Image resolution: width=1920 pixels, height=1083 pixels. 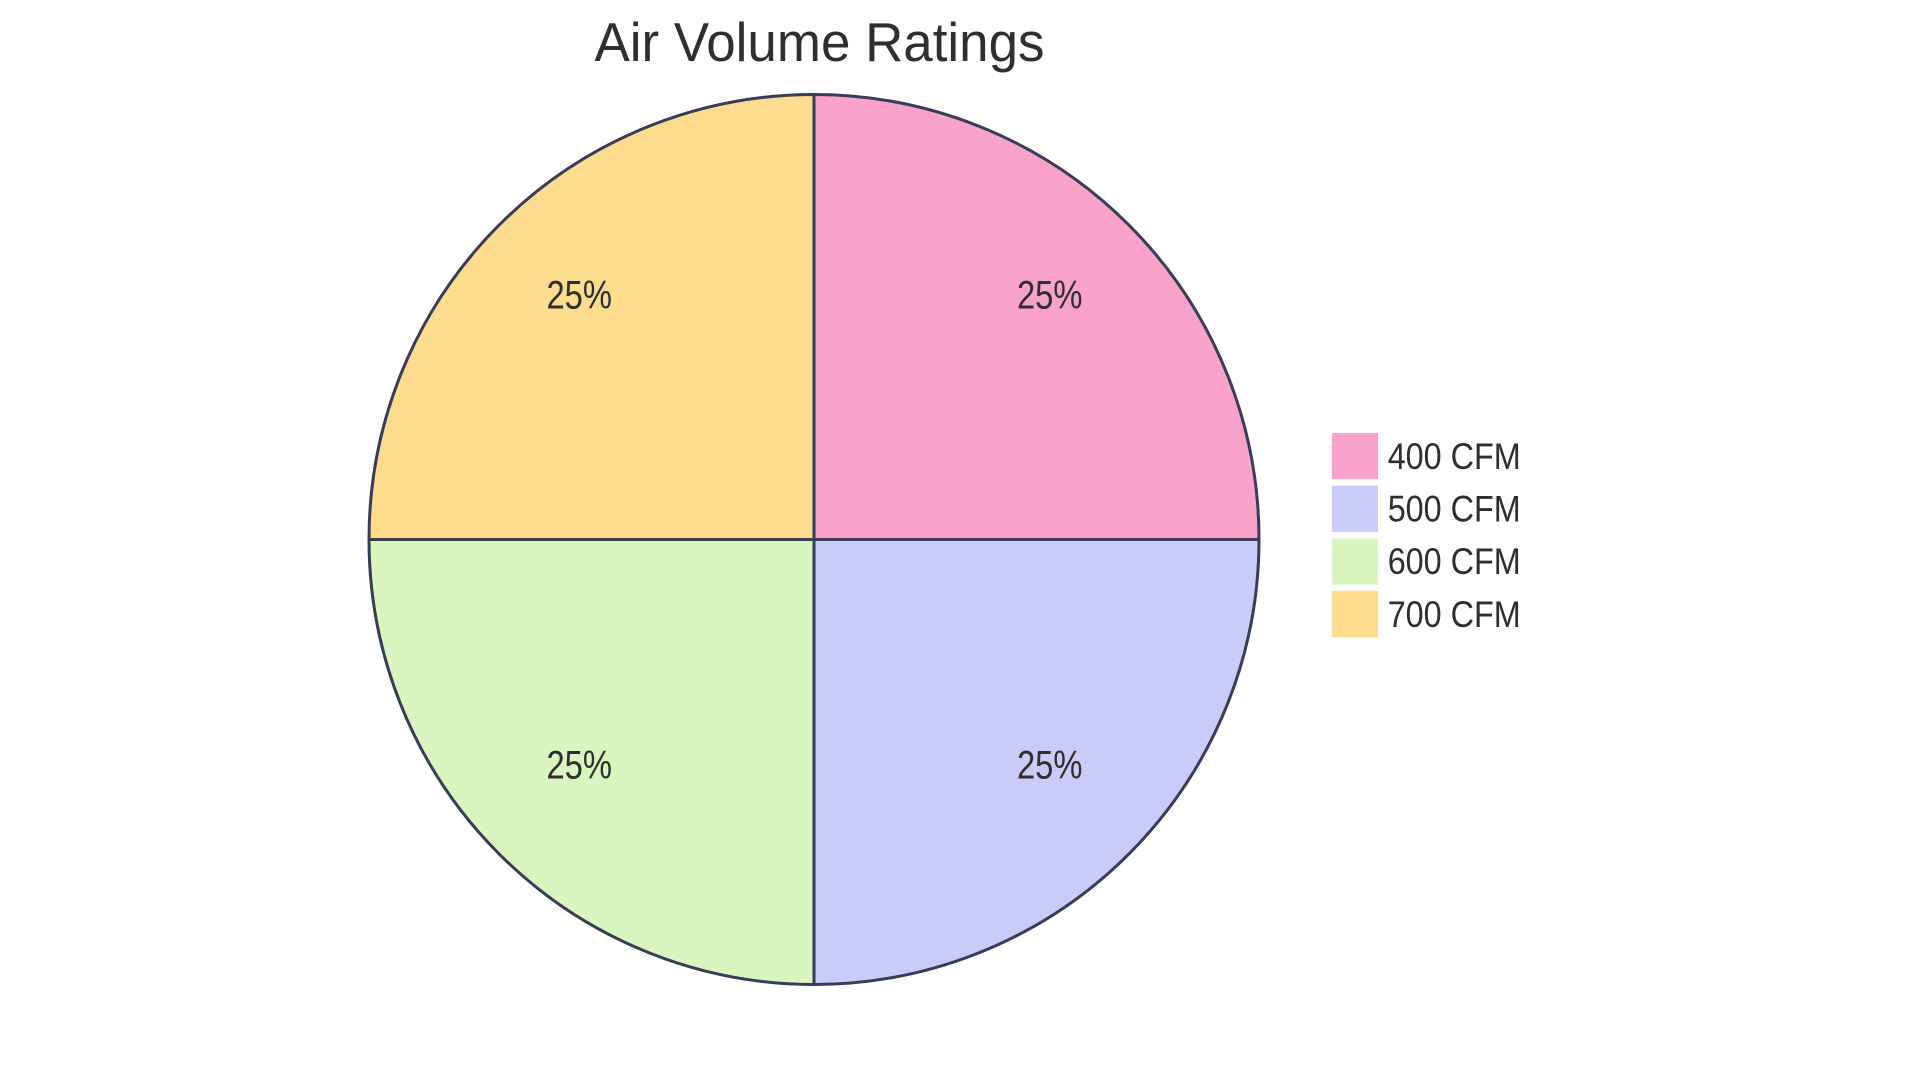 What do you see at coordinates (820, 42) in the screenshot?
I see `svg-text: Air Volume Ratings` at bounding box center [820, 42].